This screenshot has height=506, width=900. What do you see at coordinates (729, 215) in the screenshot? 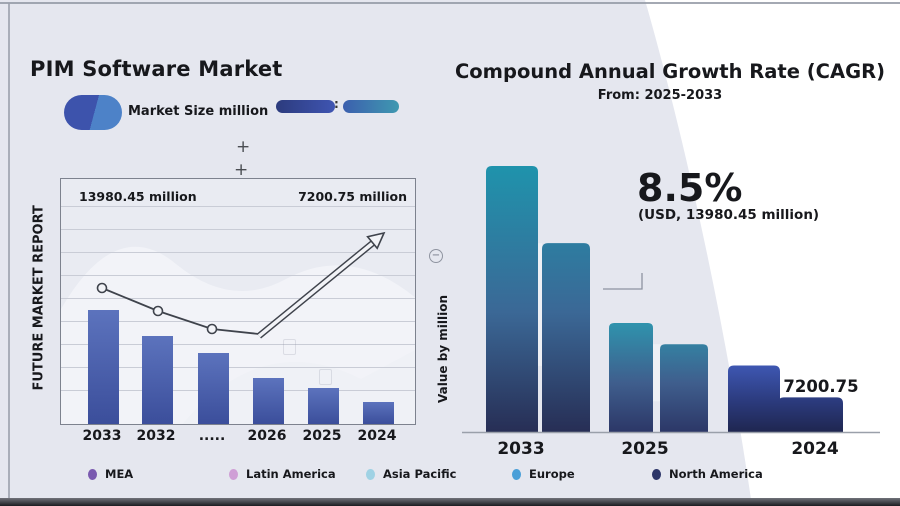
I see `cagr-detail: (USD, 13980.45 million)` at bounding box center [729, 215].